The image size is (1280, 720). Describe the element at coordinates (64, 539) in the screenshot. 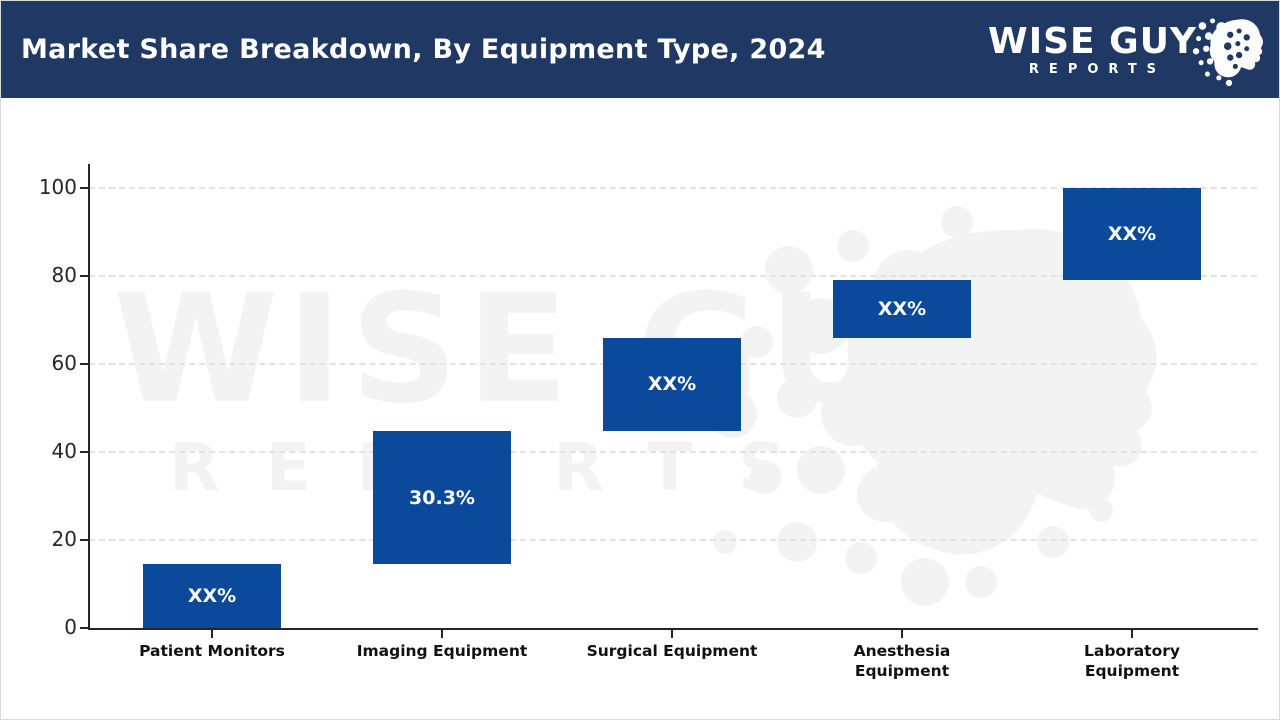

I see `y-tick-label: 20` at that location.